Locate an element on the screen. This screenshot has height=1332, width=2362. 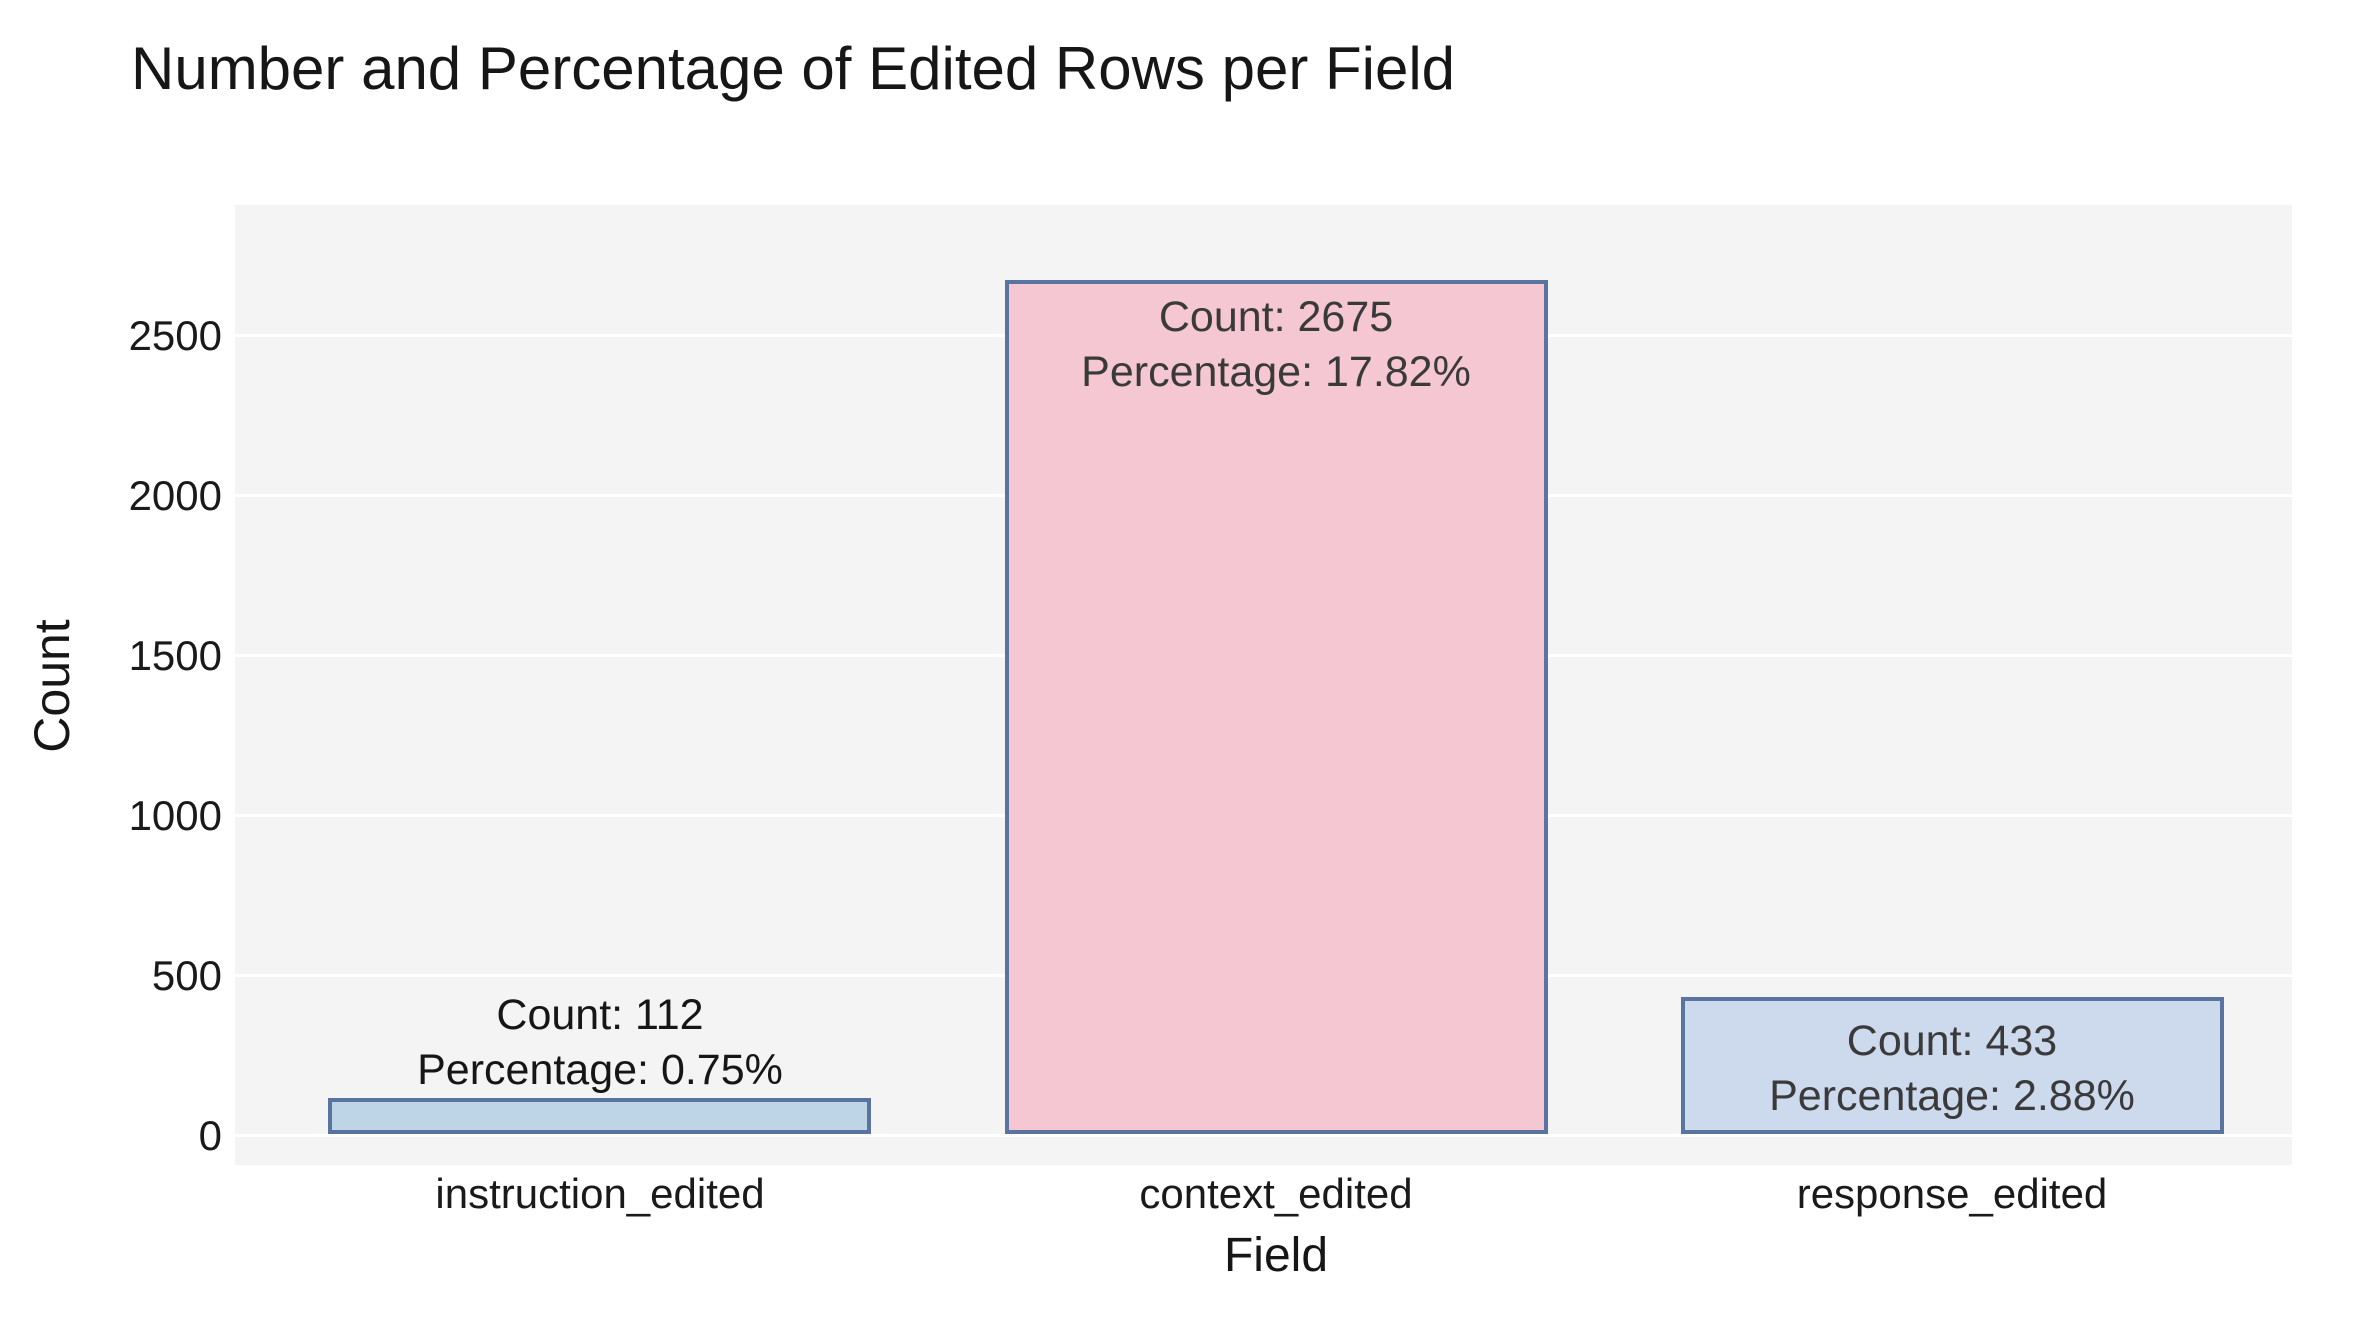
y-tick-label-2000: 2000 is located at coordinates (175, 495).